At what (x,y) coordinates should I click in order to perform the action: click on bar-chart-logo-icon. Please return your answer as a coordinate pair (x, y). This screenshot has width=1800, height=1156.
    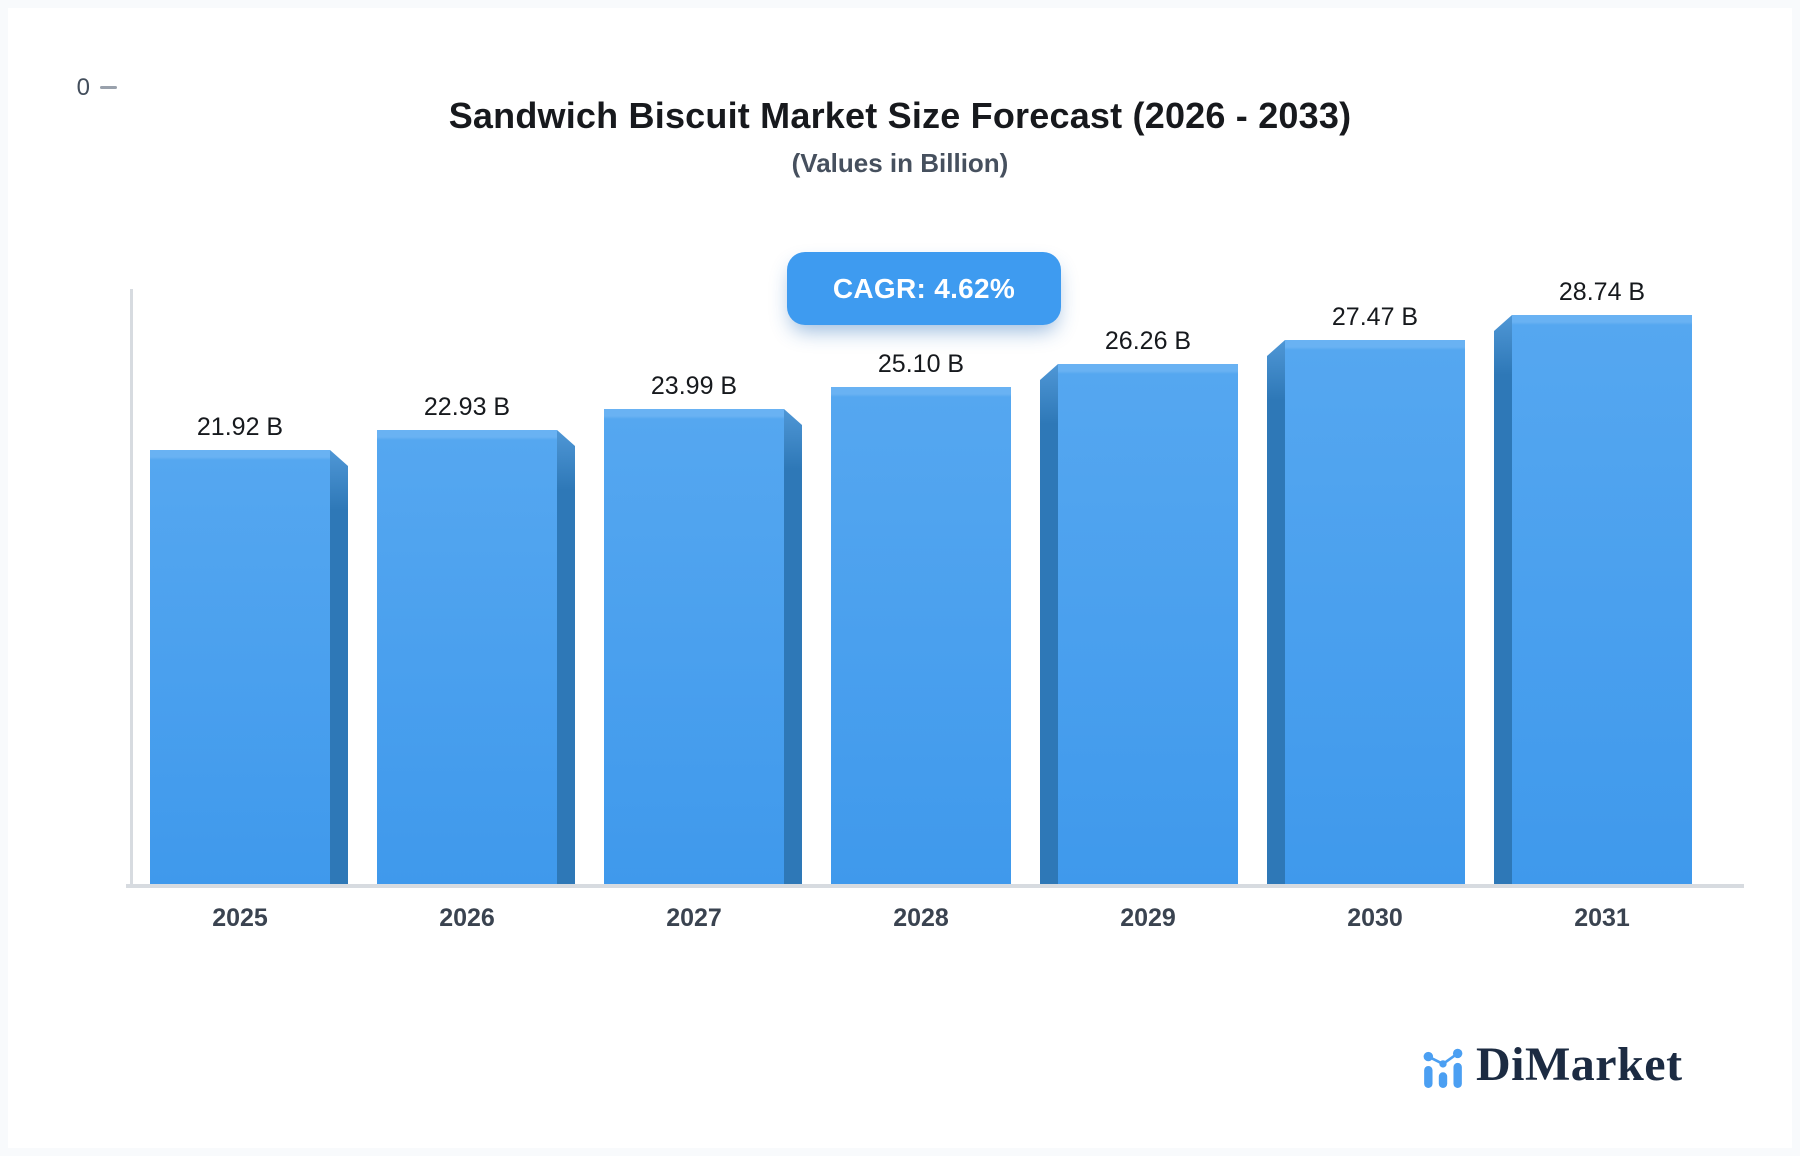
    Looking at the image, I should click on (1443, 1068).